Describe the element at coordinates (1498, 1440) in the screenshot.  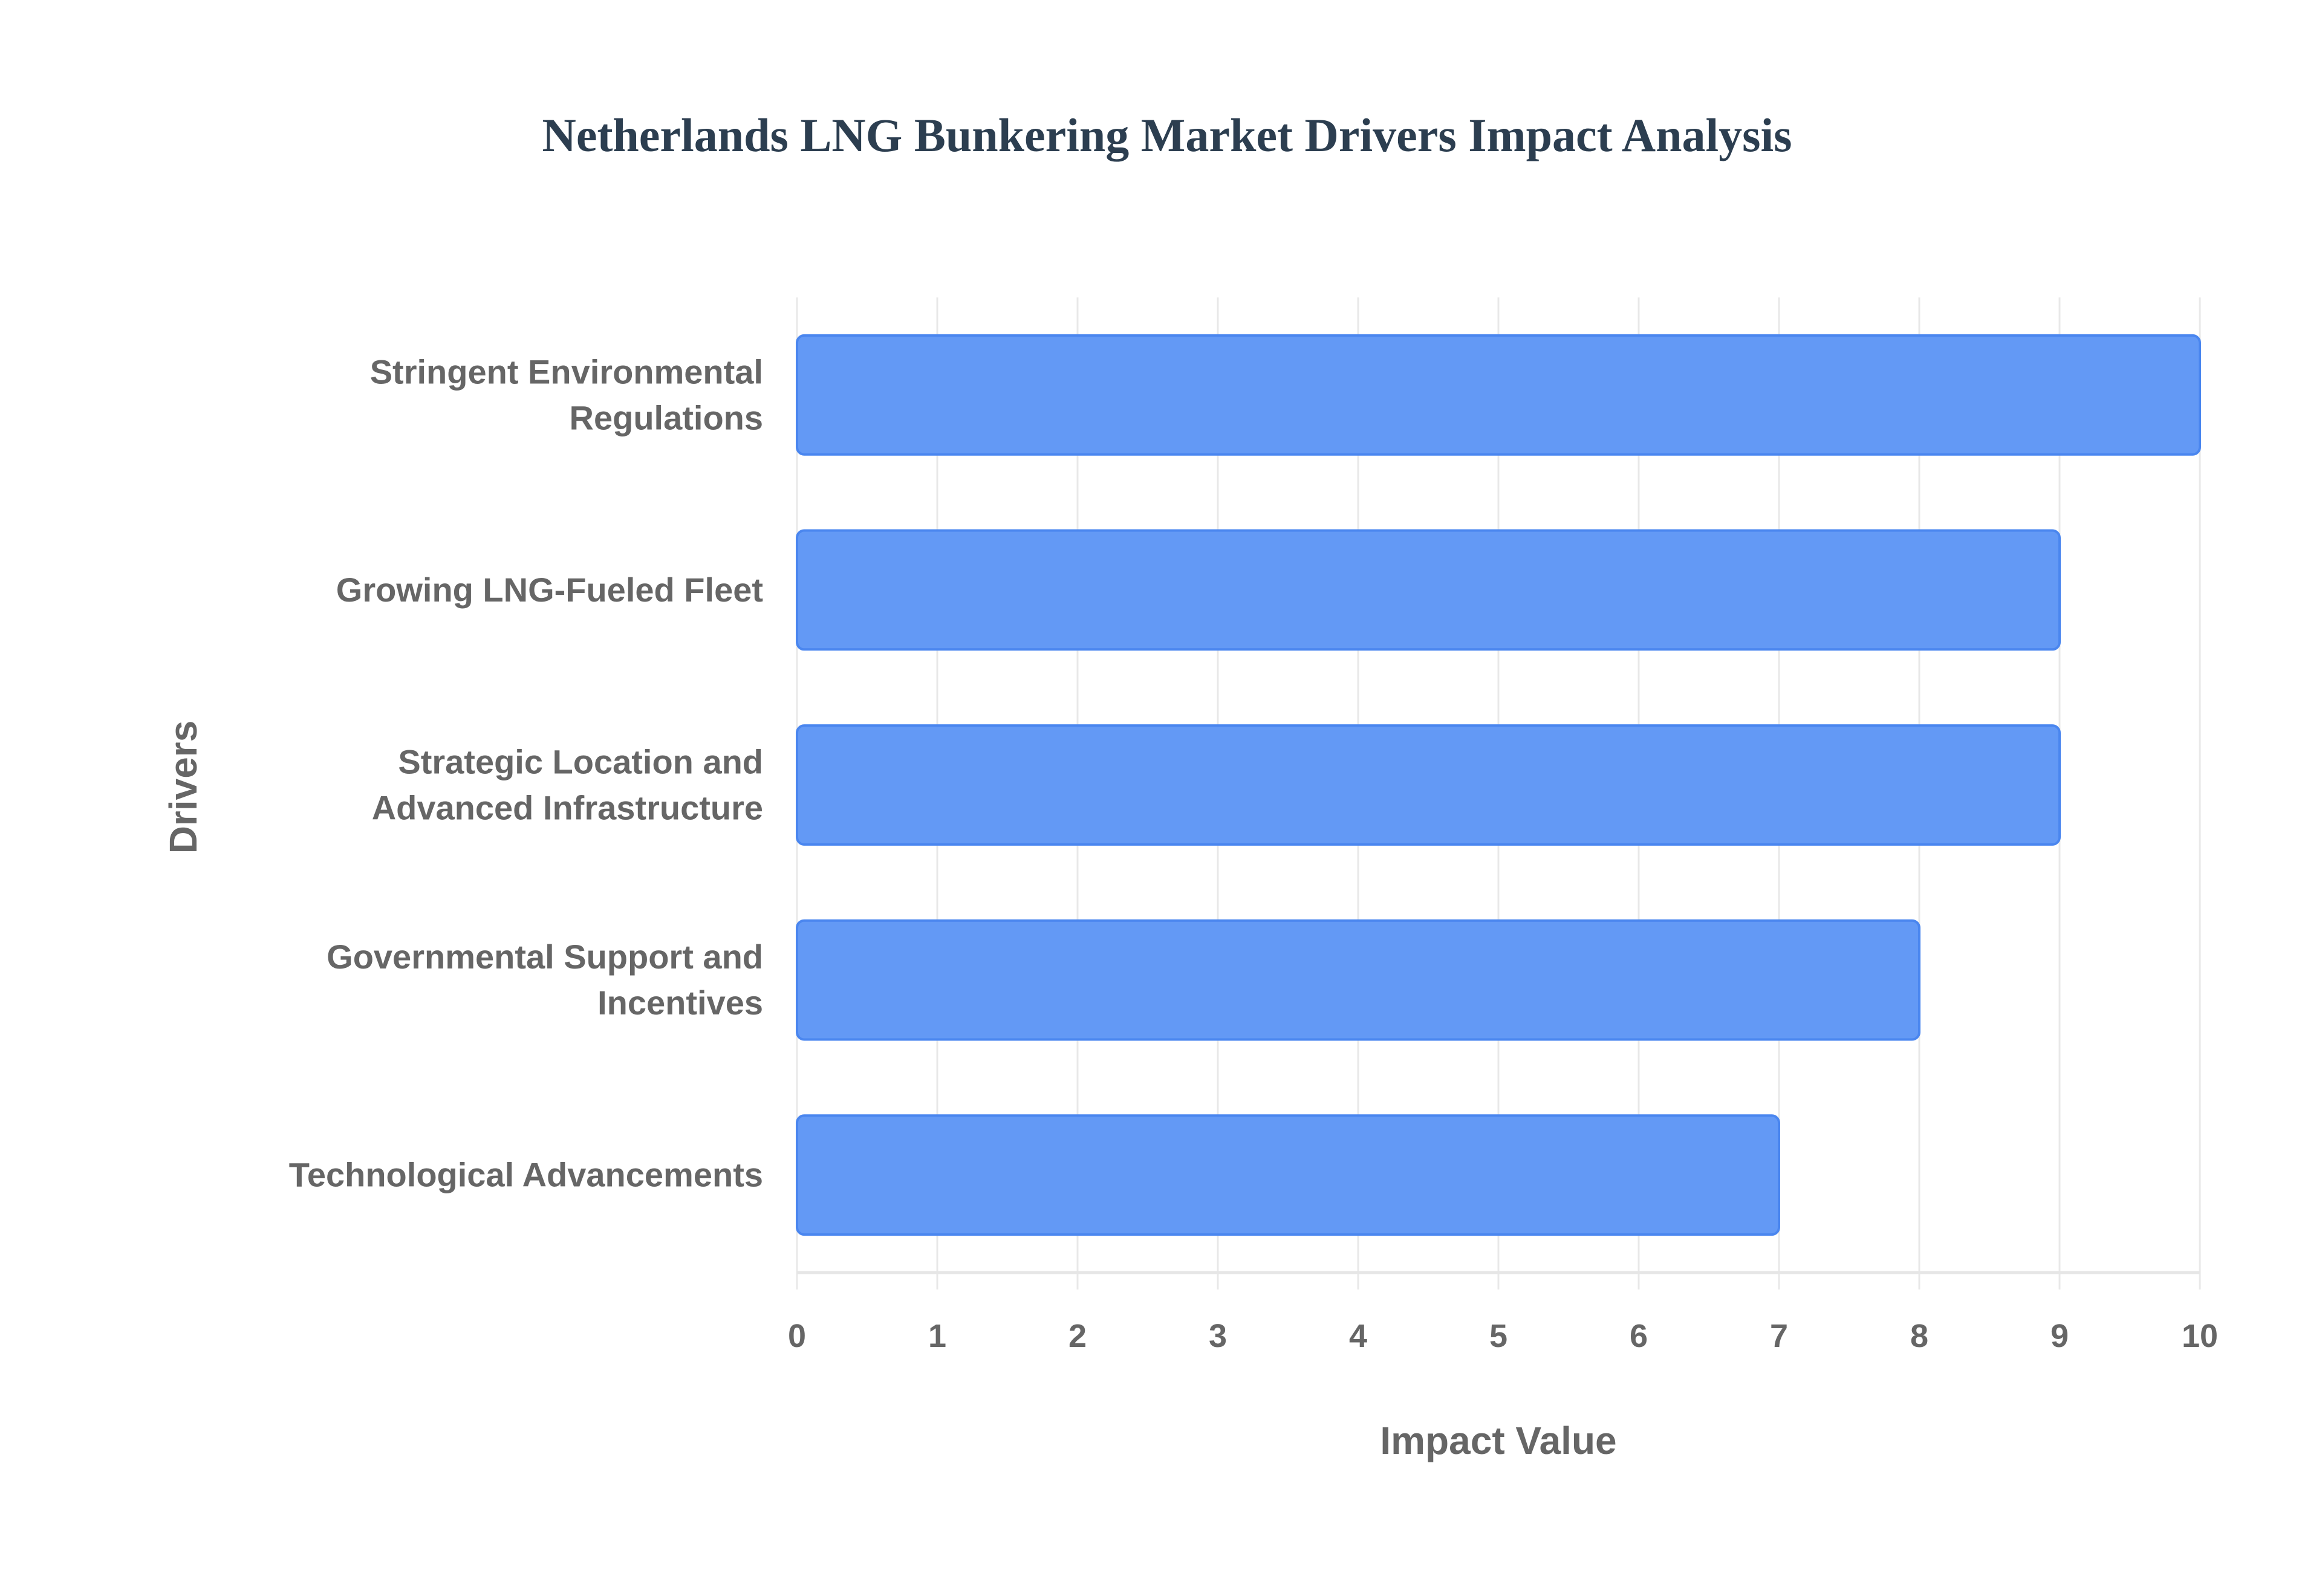
I see `x-axis-title: Impact Value` at that location.